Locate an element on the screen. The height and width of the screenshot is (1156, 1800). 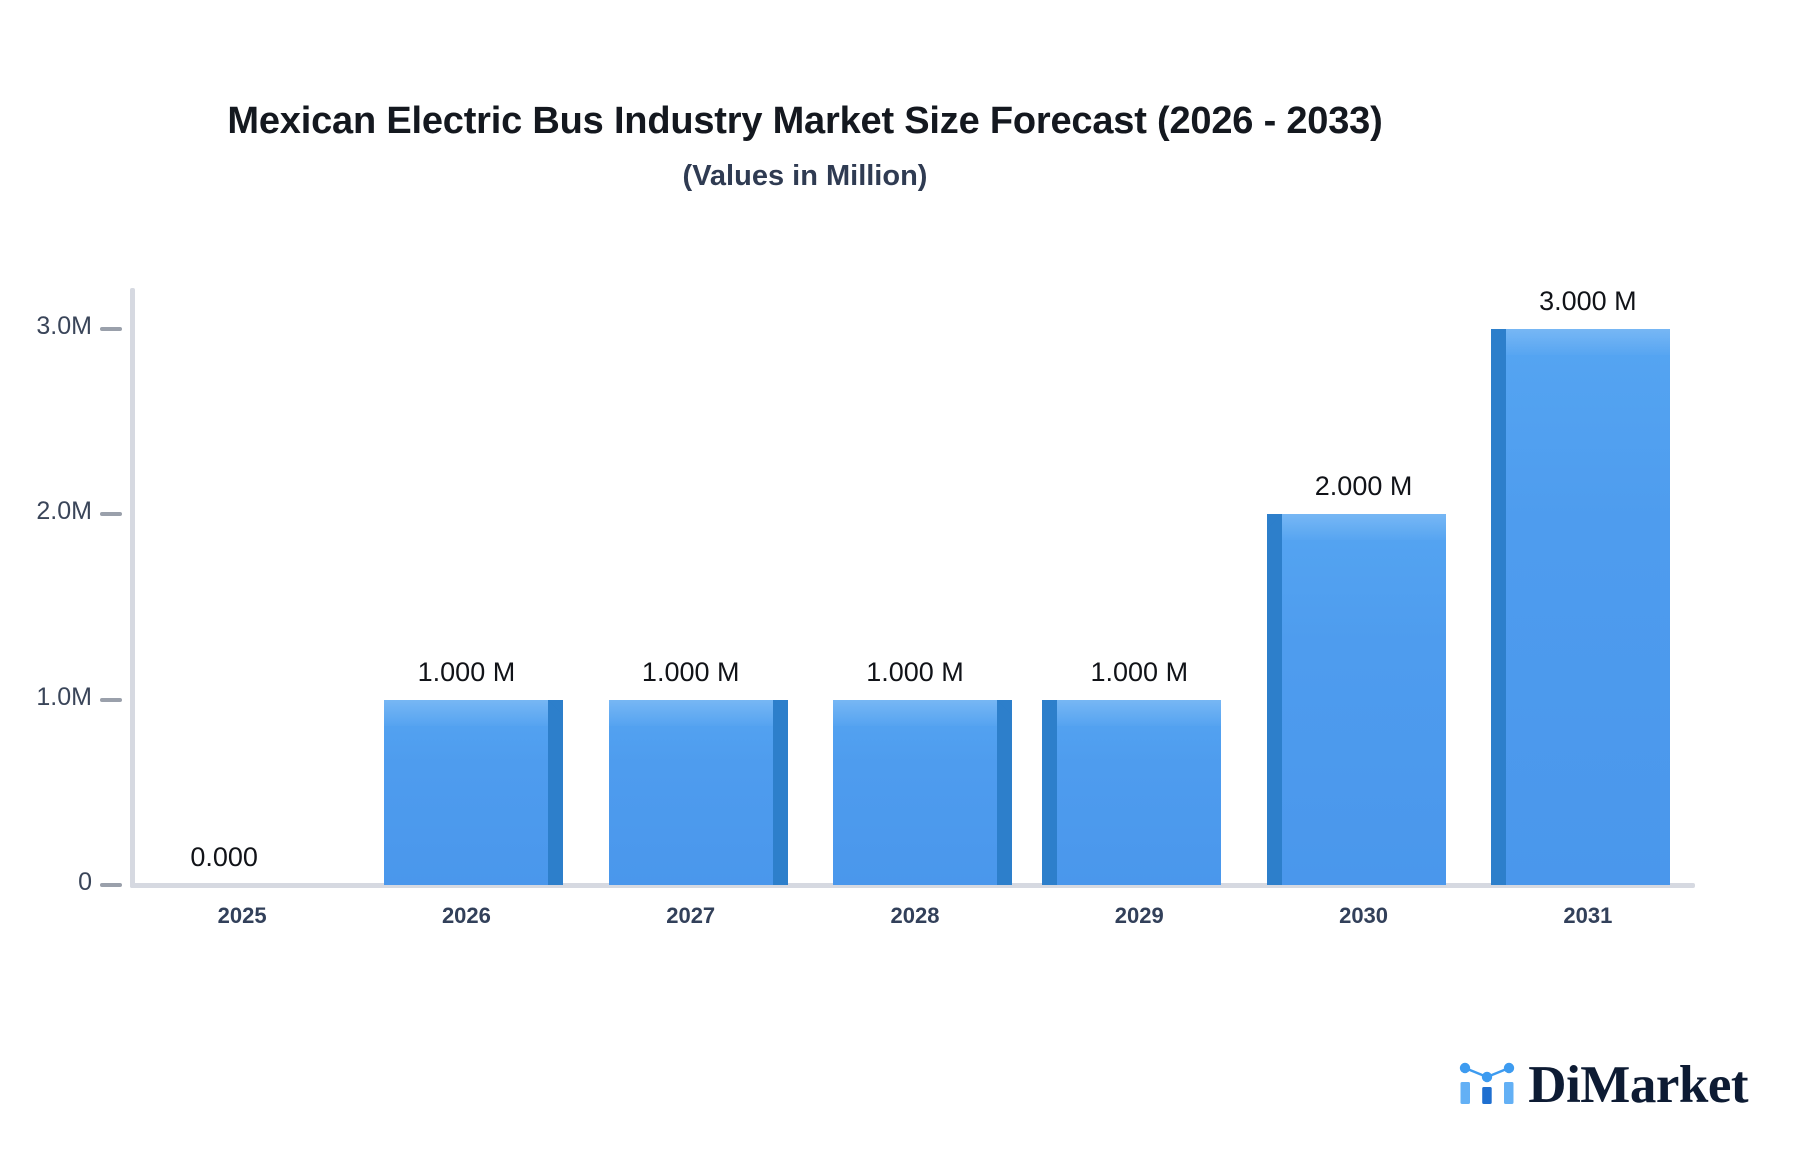
x-tick-label: 2029 is located at coordinates (1139, 915).